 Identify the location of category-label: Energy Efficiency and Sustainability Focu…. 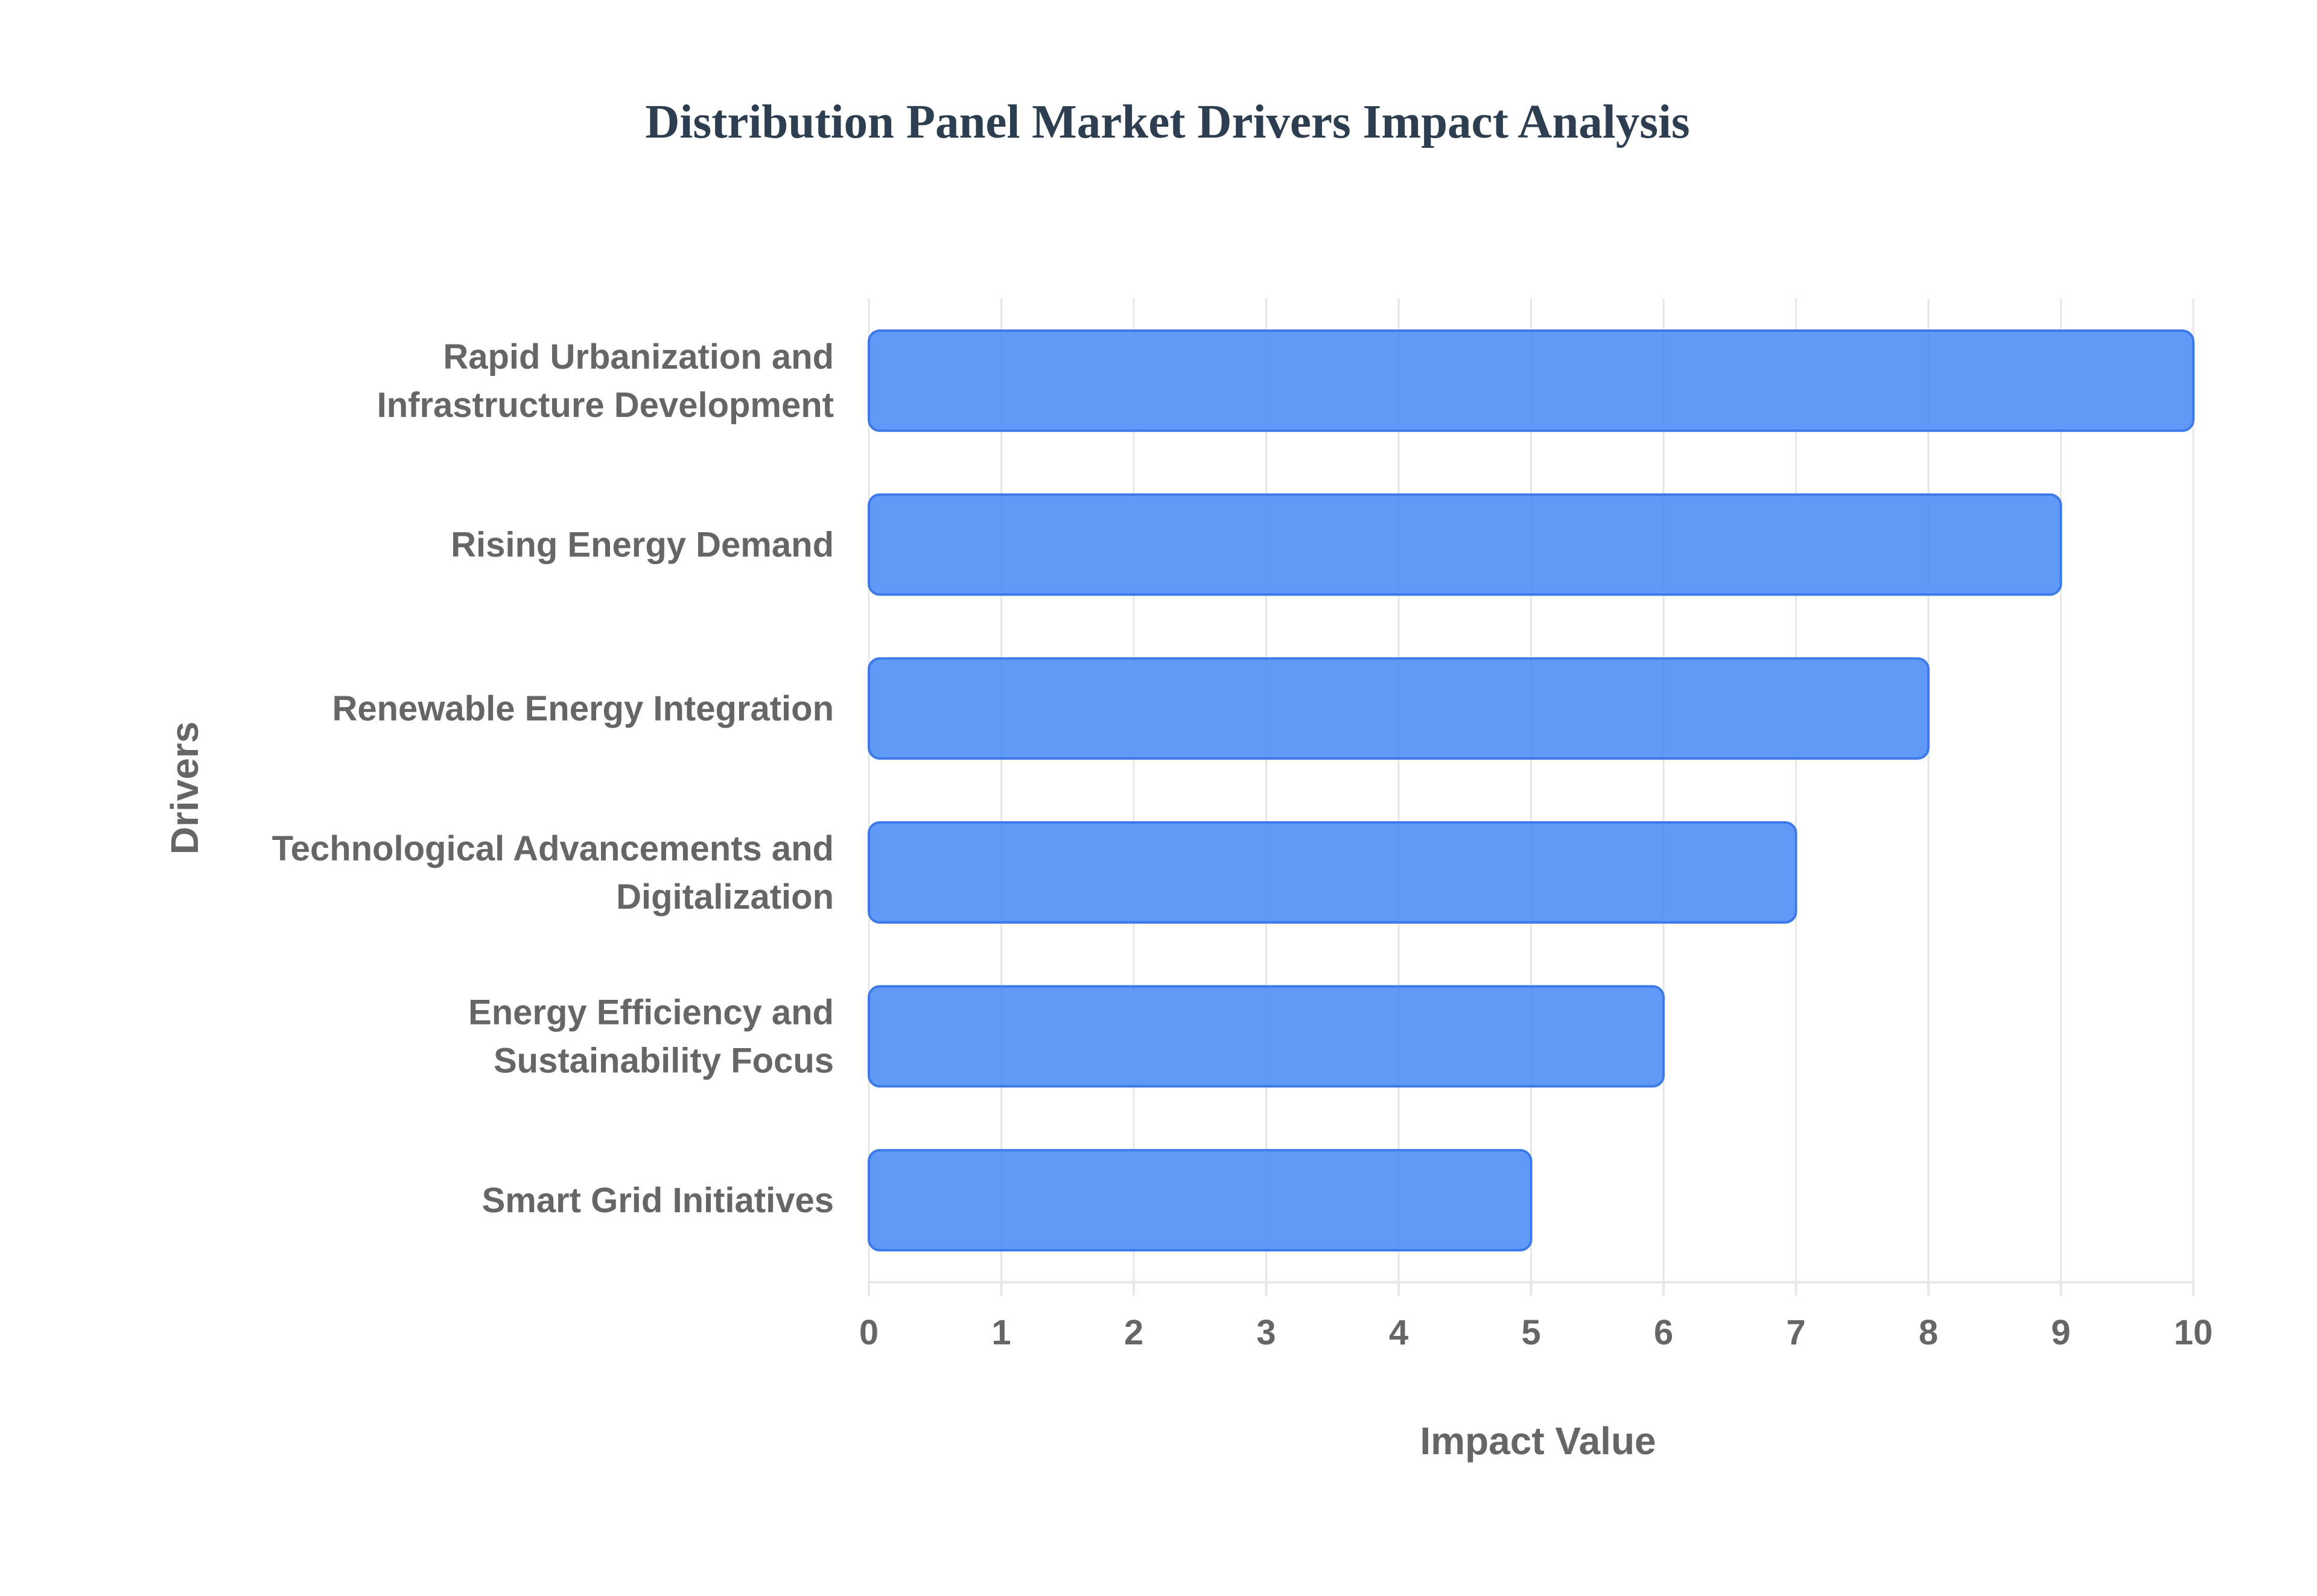
(651, 1037).